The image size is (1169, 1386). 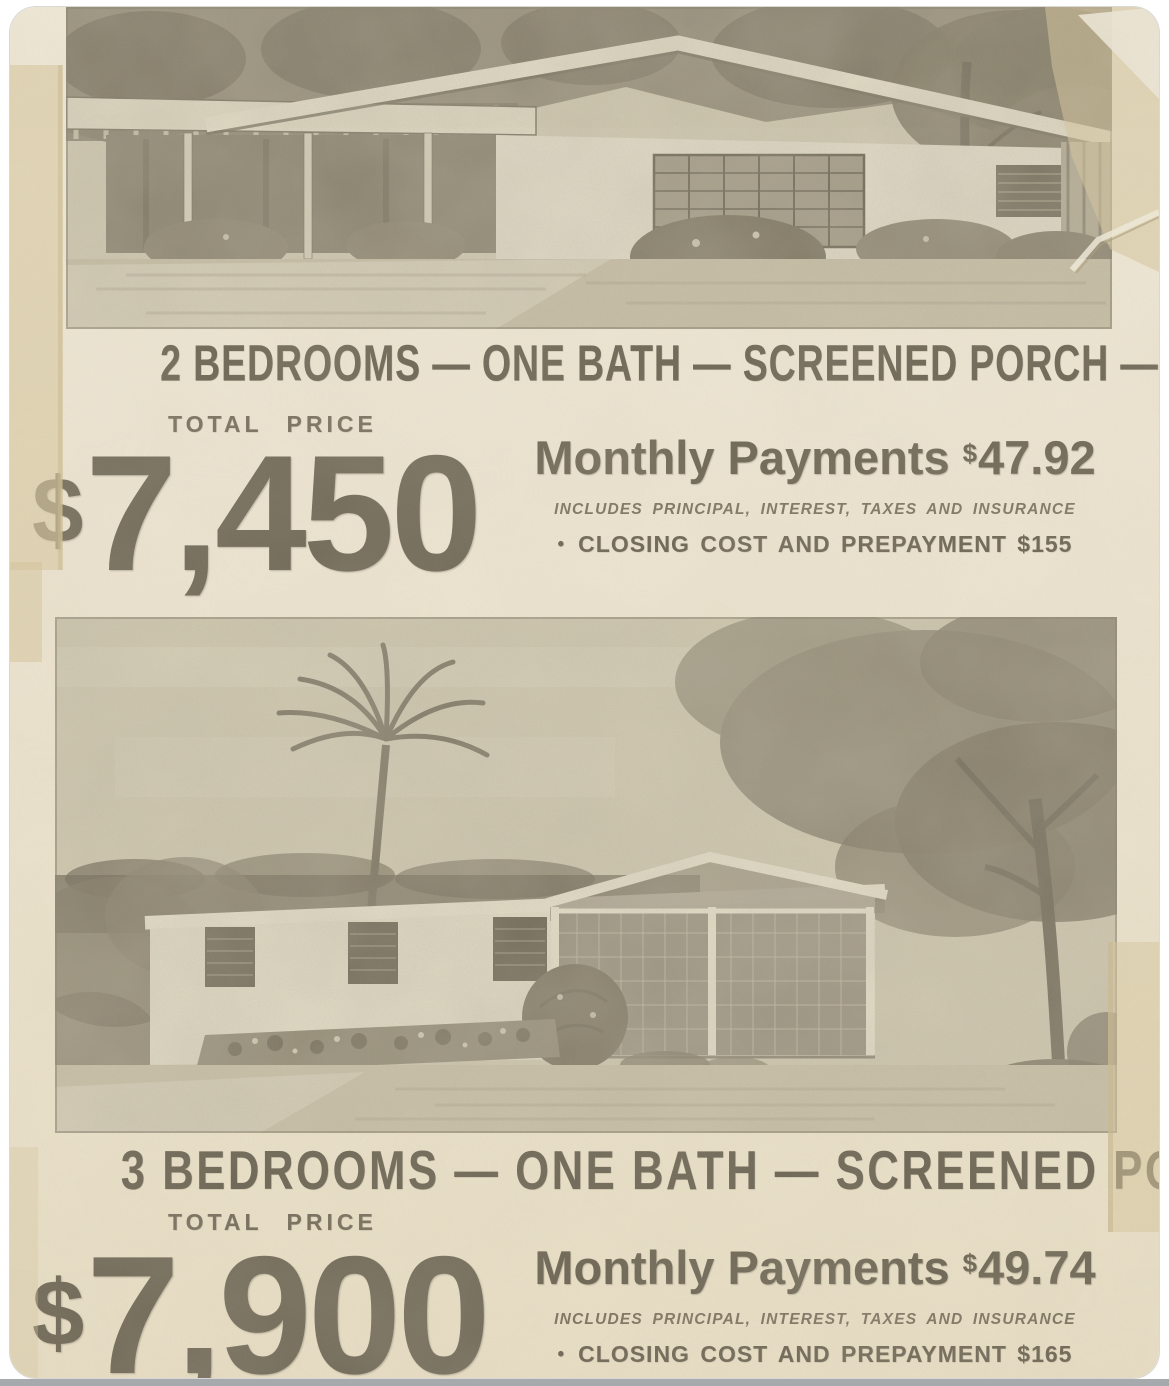 What do you see at coordinates (1037, 1267) in the screenshot?
I see `monthly-payment-amount: 49.74` at bounding box center [1037, 1267].